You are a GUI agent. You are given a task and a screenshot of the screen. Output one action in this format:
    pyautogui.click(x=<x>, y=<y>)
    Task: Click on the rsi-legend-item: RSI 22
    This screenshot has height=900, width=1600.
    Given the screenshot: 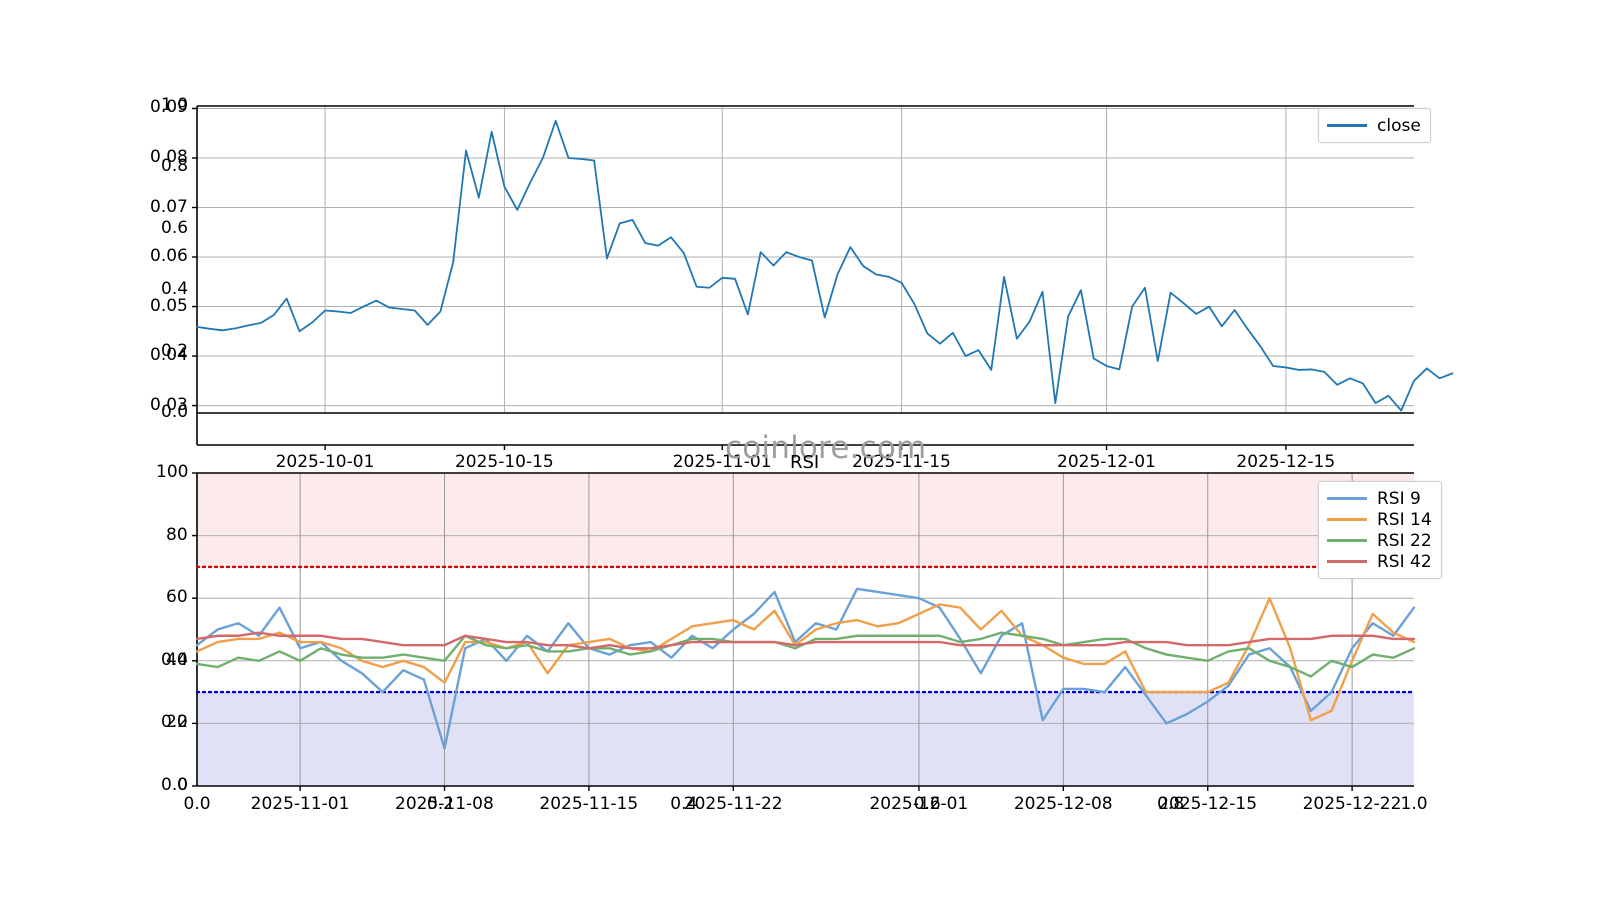 What is the action you would take?
    pyautogui.click(x=1379, y=540)
    